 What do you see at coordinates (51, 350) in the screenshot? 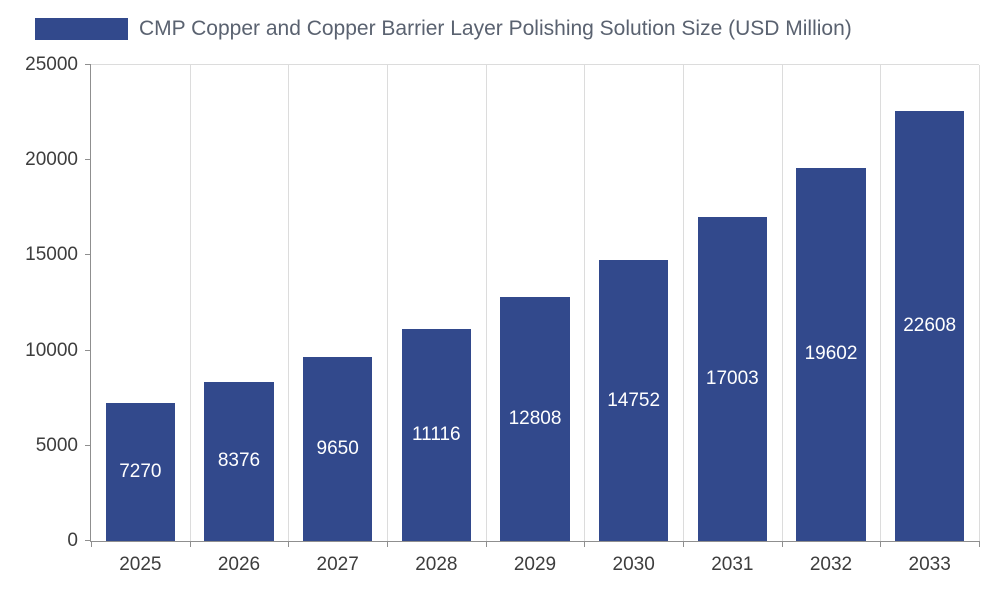
I see `y-axis-label: 10000` at bounding box center [51, 350].